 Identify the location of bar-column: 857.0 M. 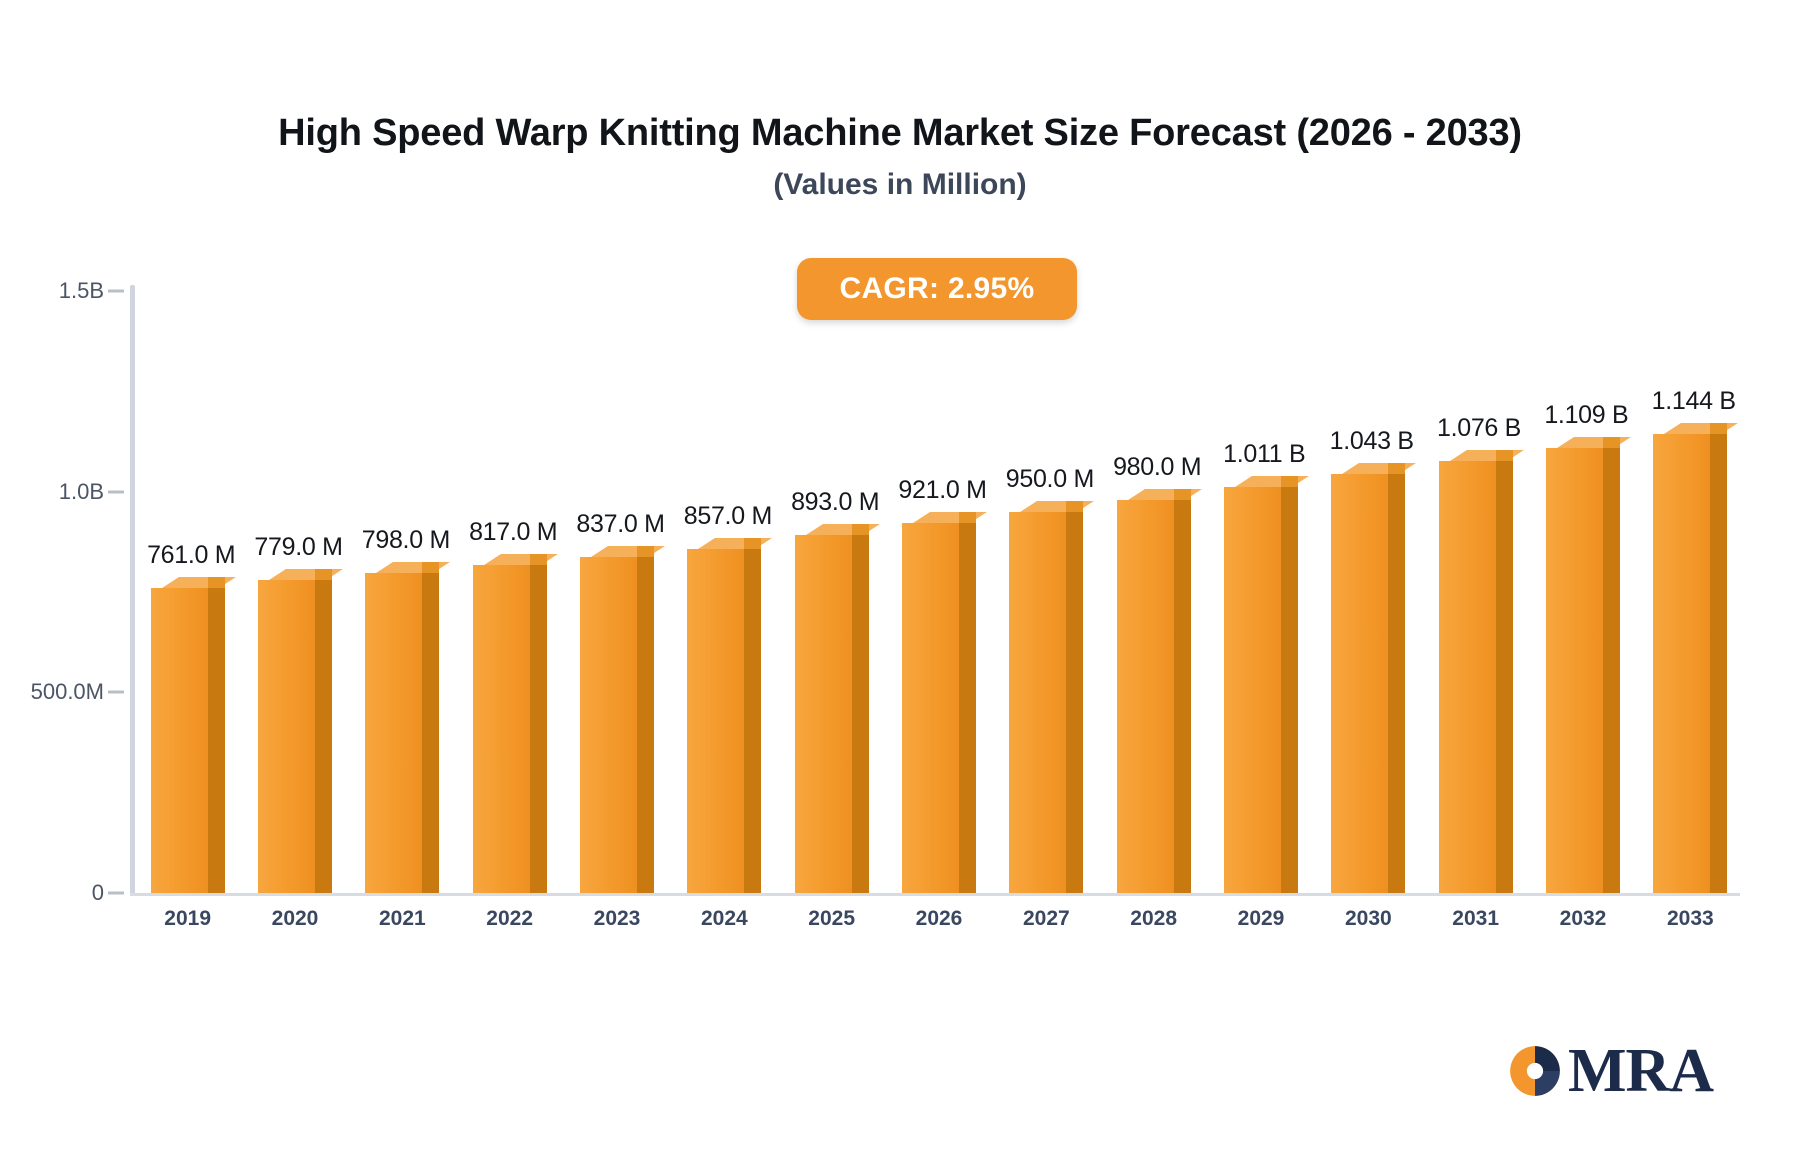
(728, 697).